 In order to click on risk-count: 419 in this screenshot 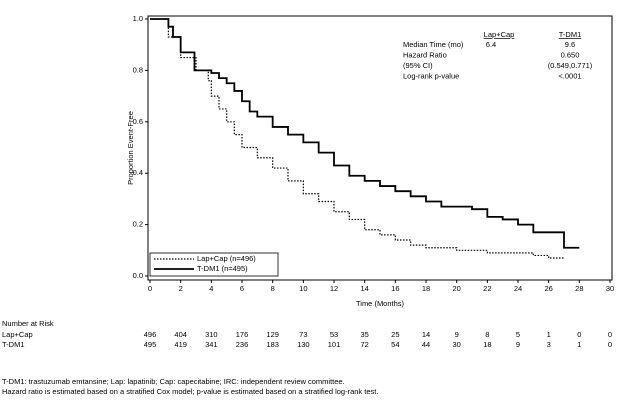, I will do `click(180, 344)`.